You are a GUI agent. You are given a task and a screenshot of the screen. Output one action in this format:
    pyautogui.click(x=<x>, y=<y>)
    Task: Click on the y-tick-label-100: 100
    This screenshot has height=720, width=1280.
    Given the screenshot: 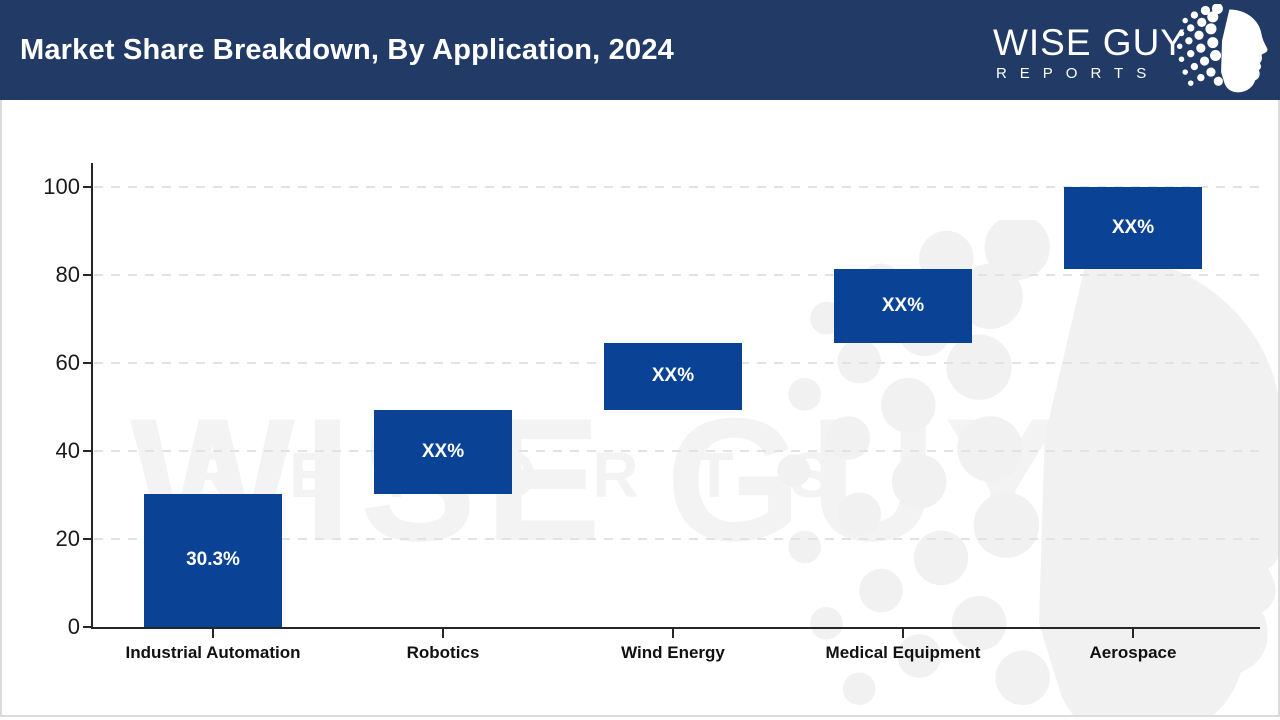 What is the action you would take?
    pyautogui.click(x=61, y=186)
    